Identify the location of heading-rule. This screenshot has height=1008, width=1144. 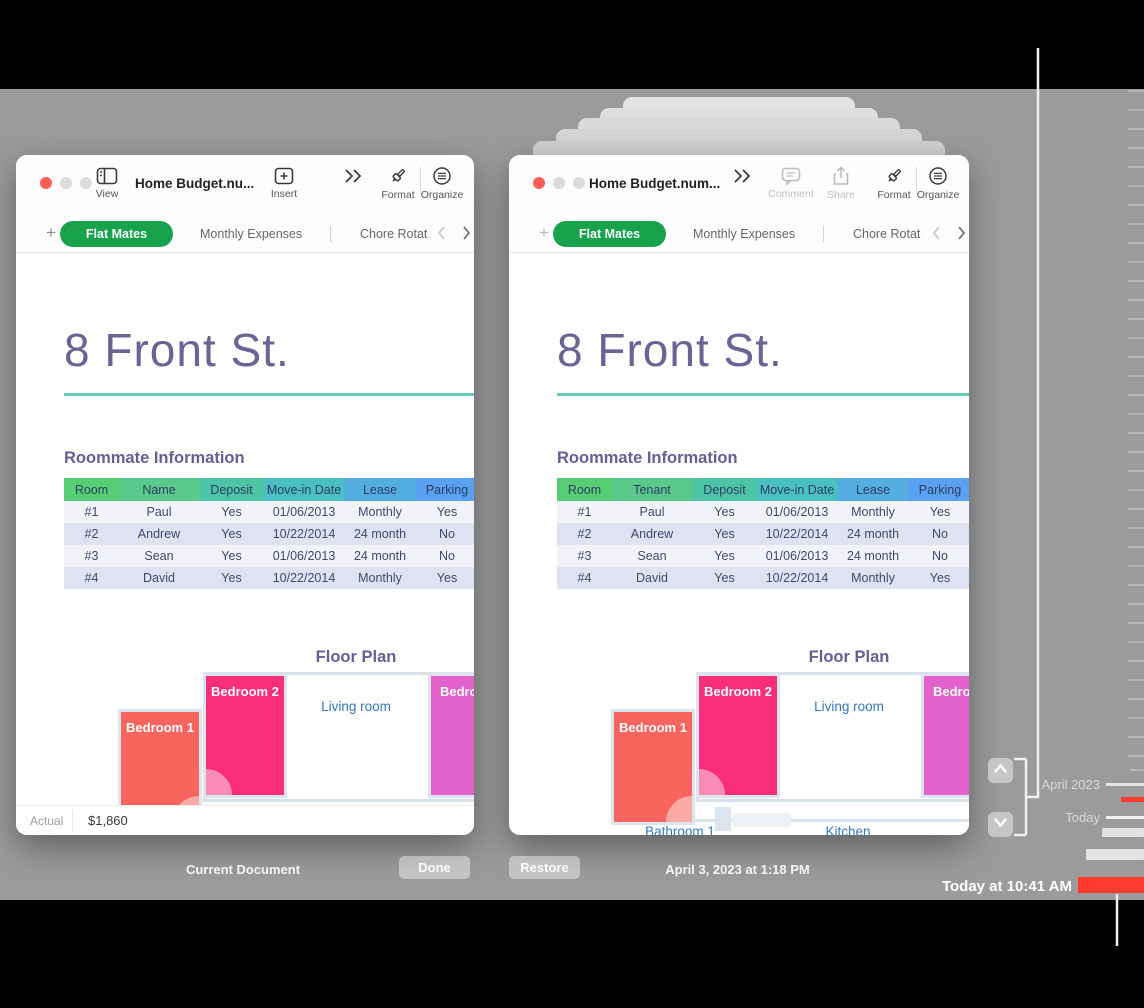
(763, 394).